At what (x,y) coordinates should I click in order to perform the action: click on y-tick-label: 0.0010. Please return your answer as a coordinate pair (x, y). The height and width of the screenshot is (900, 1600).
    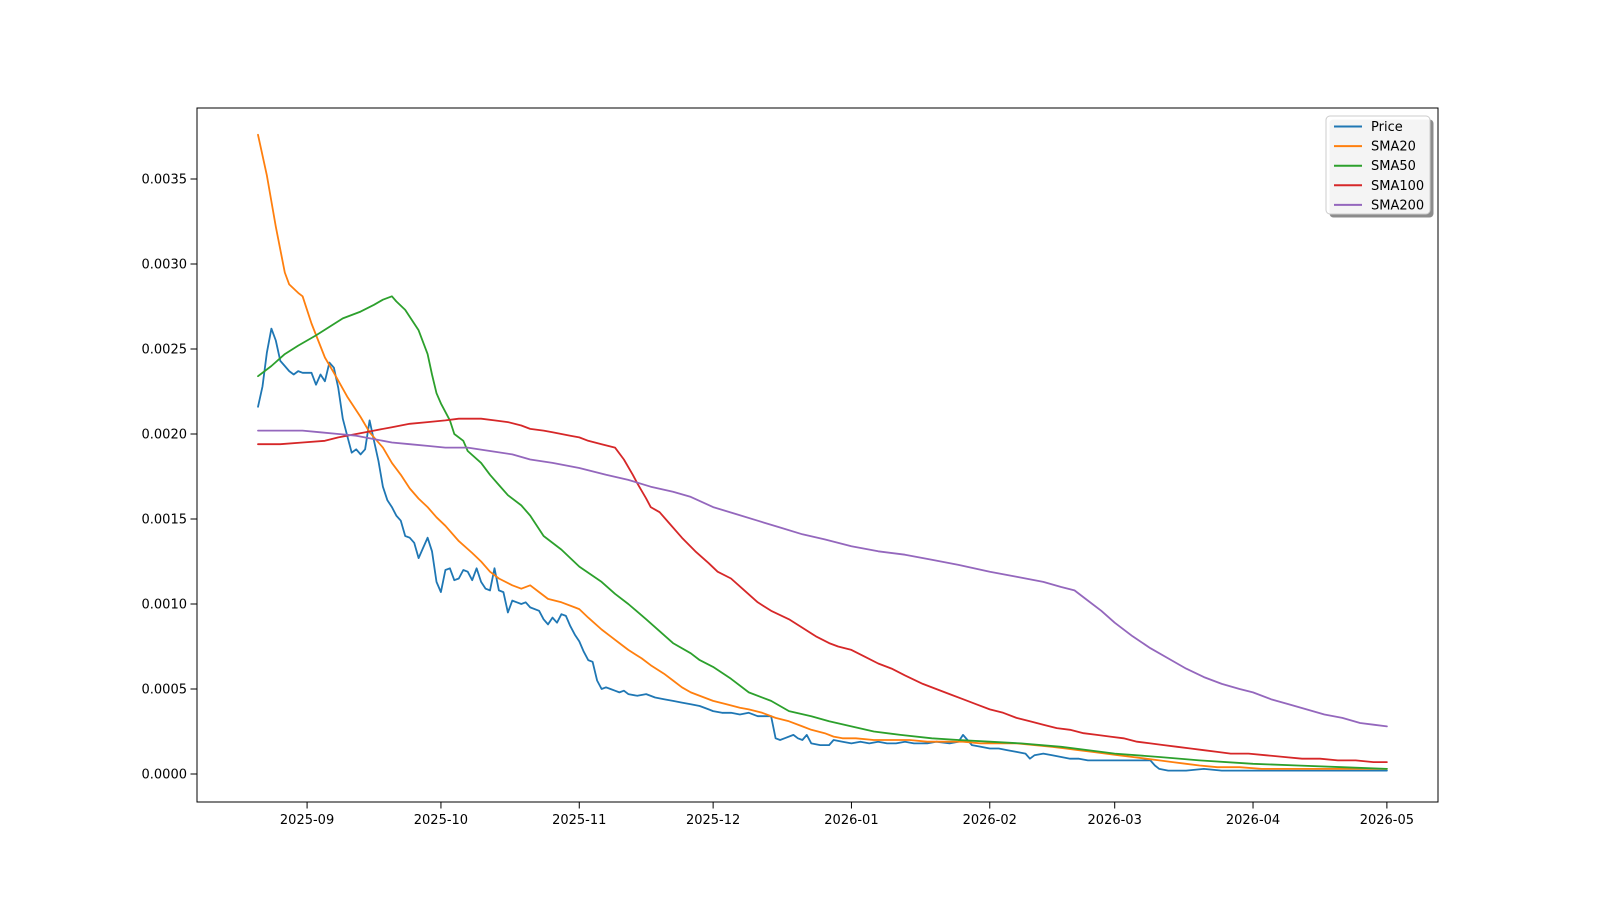
    Looking at the image, I should click on (165, 605).